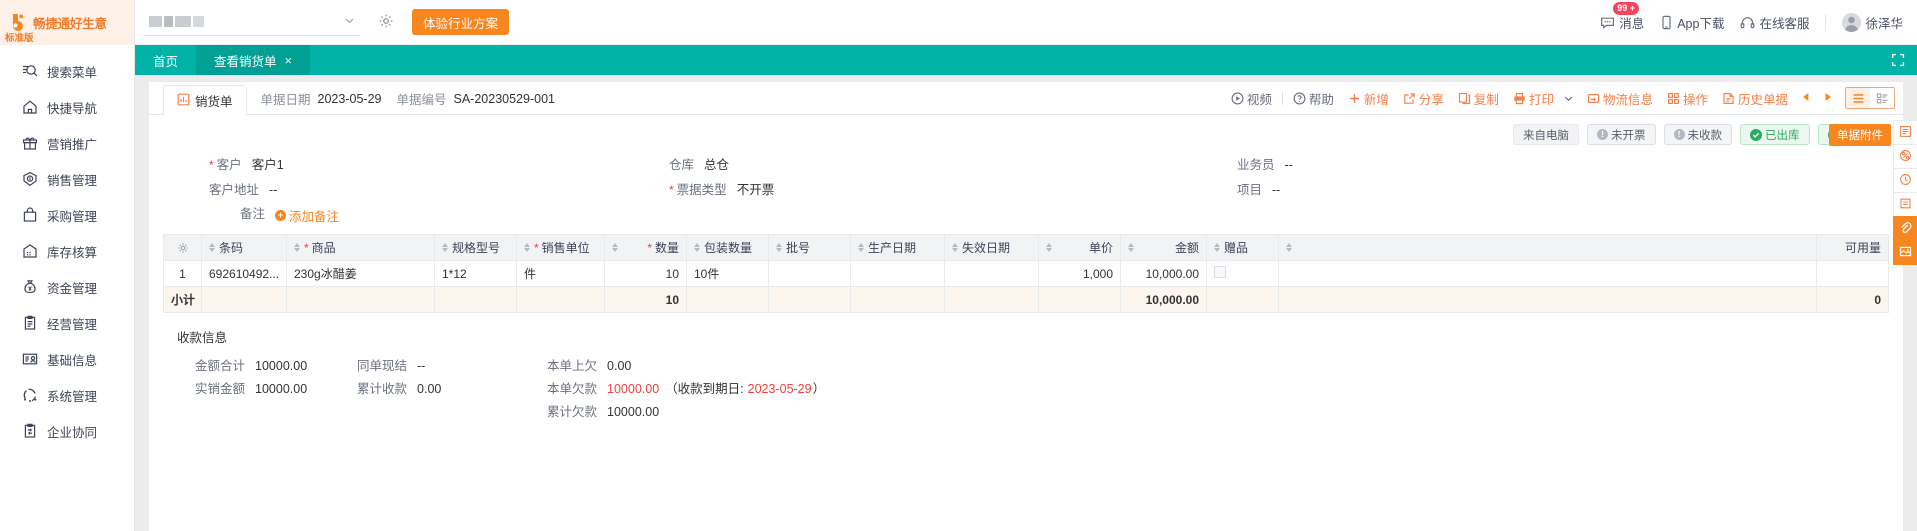  Describe the element at coordinates (809, 273) in the screenshot. I see `cell-batch-no` at that location.